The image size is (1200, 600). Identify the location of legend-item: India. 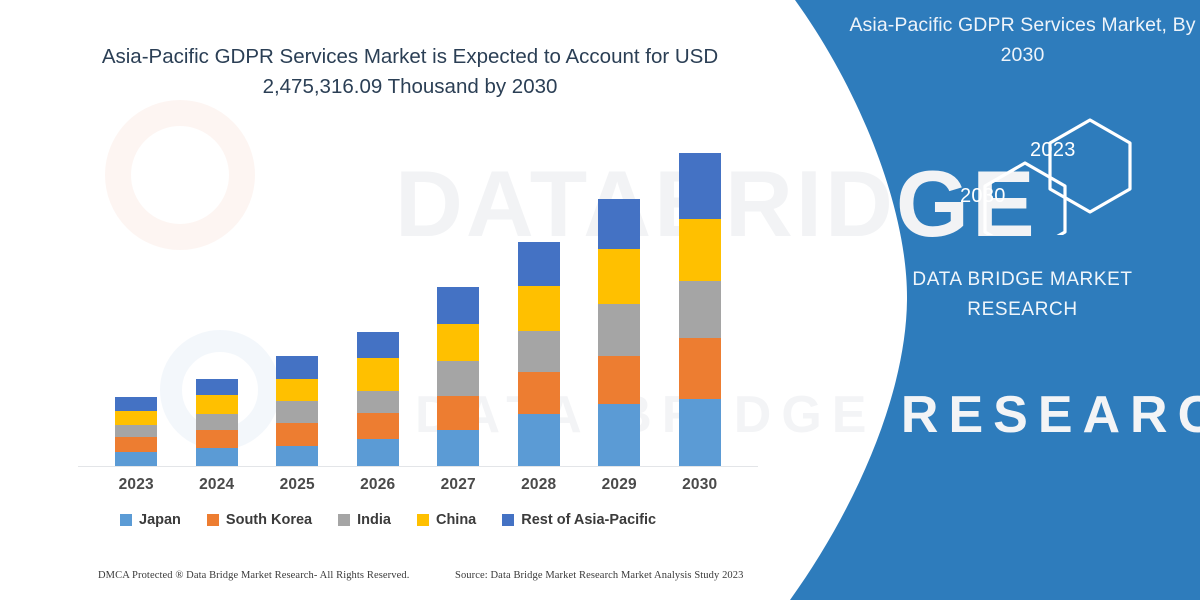
(364, 520).